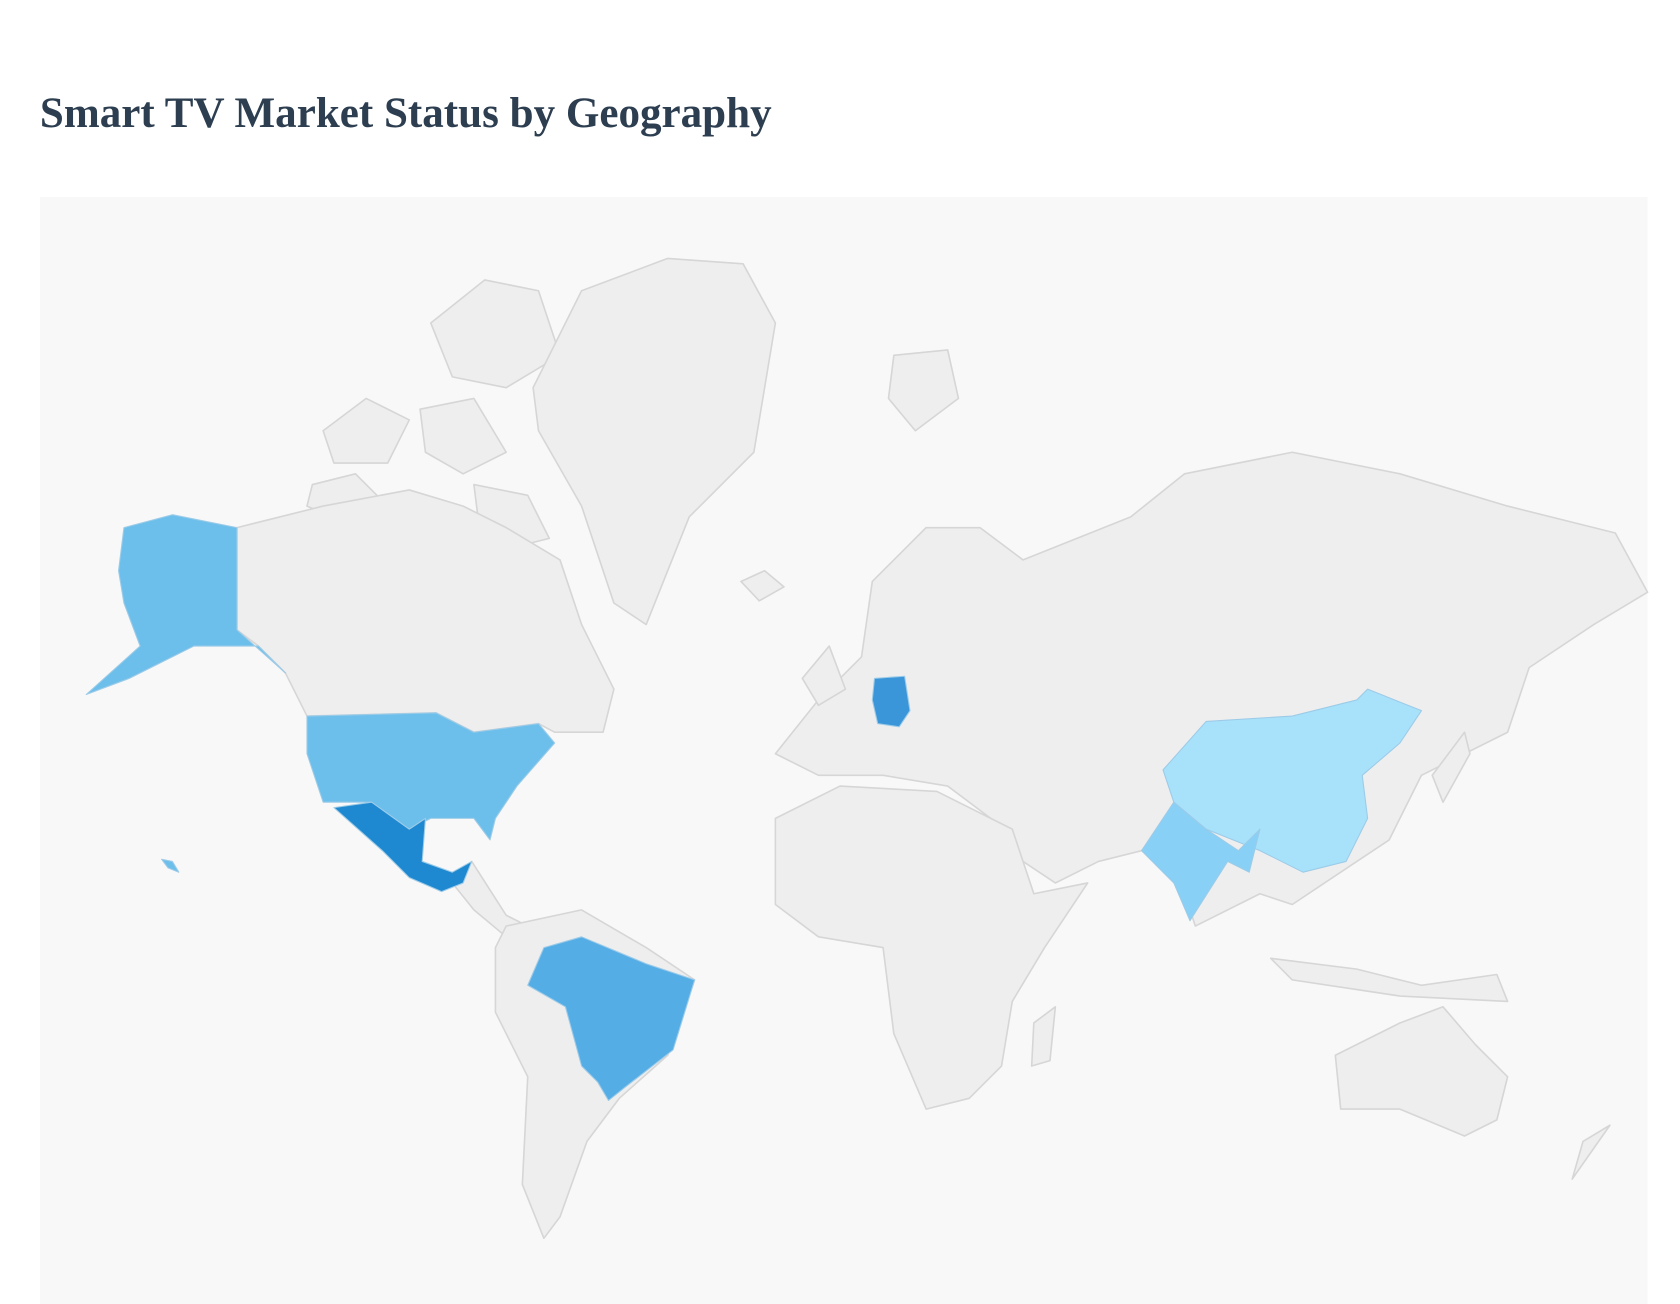 The height and width of the screenshot is (1304, 1680). I want to click on china, so click(1292, 780).